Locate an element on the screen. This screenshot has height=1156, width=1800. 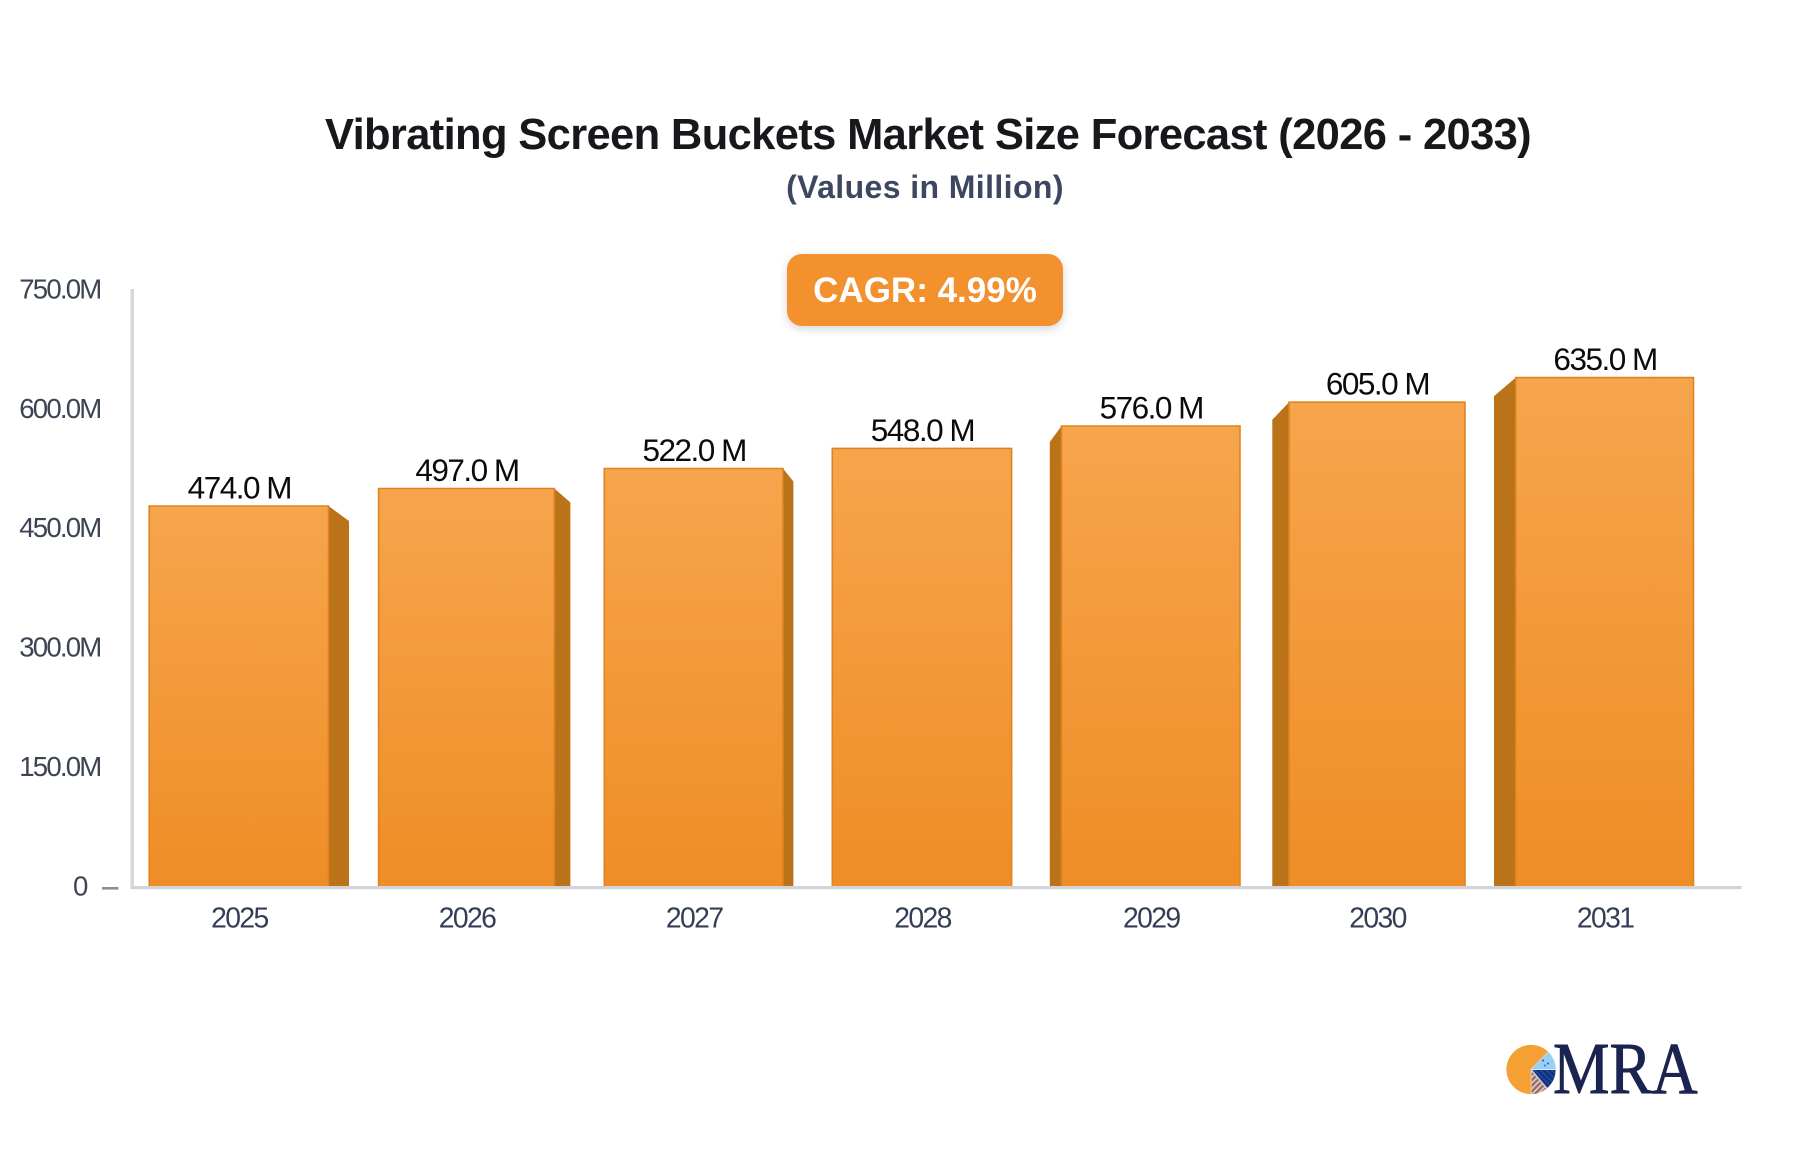
svg-text: MRA is located at coordinates (1625, 1068).